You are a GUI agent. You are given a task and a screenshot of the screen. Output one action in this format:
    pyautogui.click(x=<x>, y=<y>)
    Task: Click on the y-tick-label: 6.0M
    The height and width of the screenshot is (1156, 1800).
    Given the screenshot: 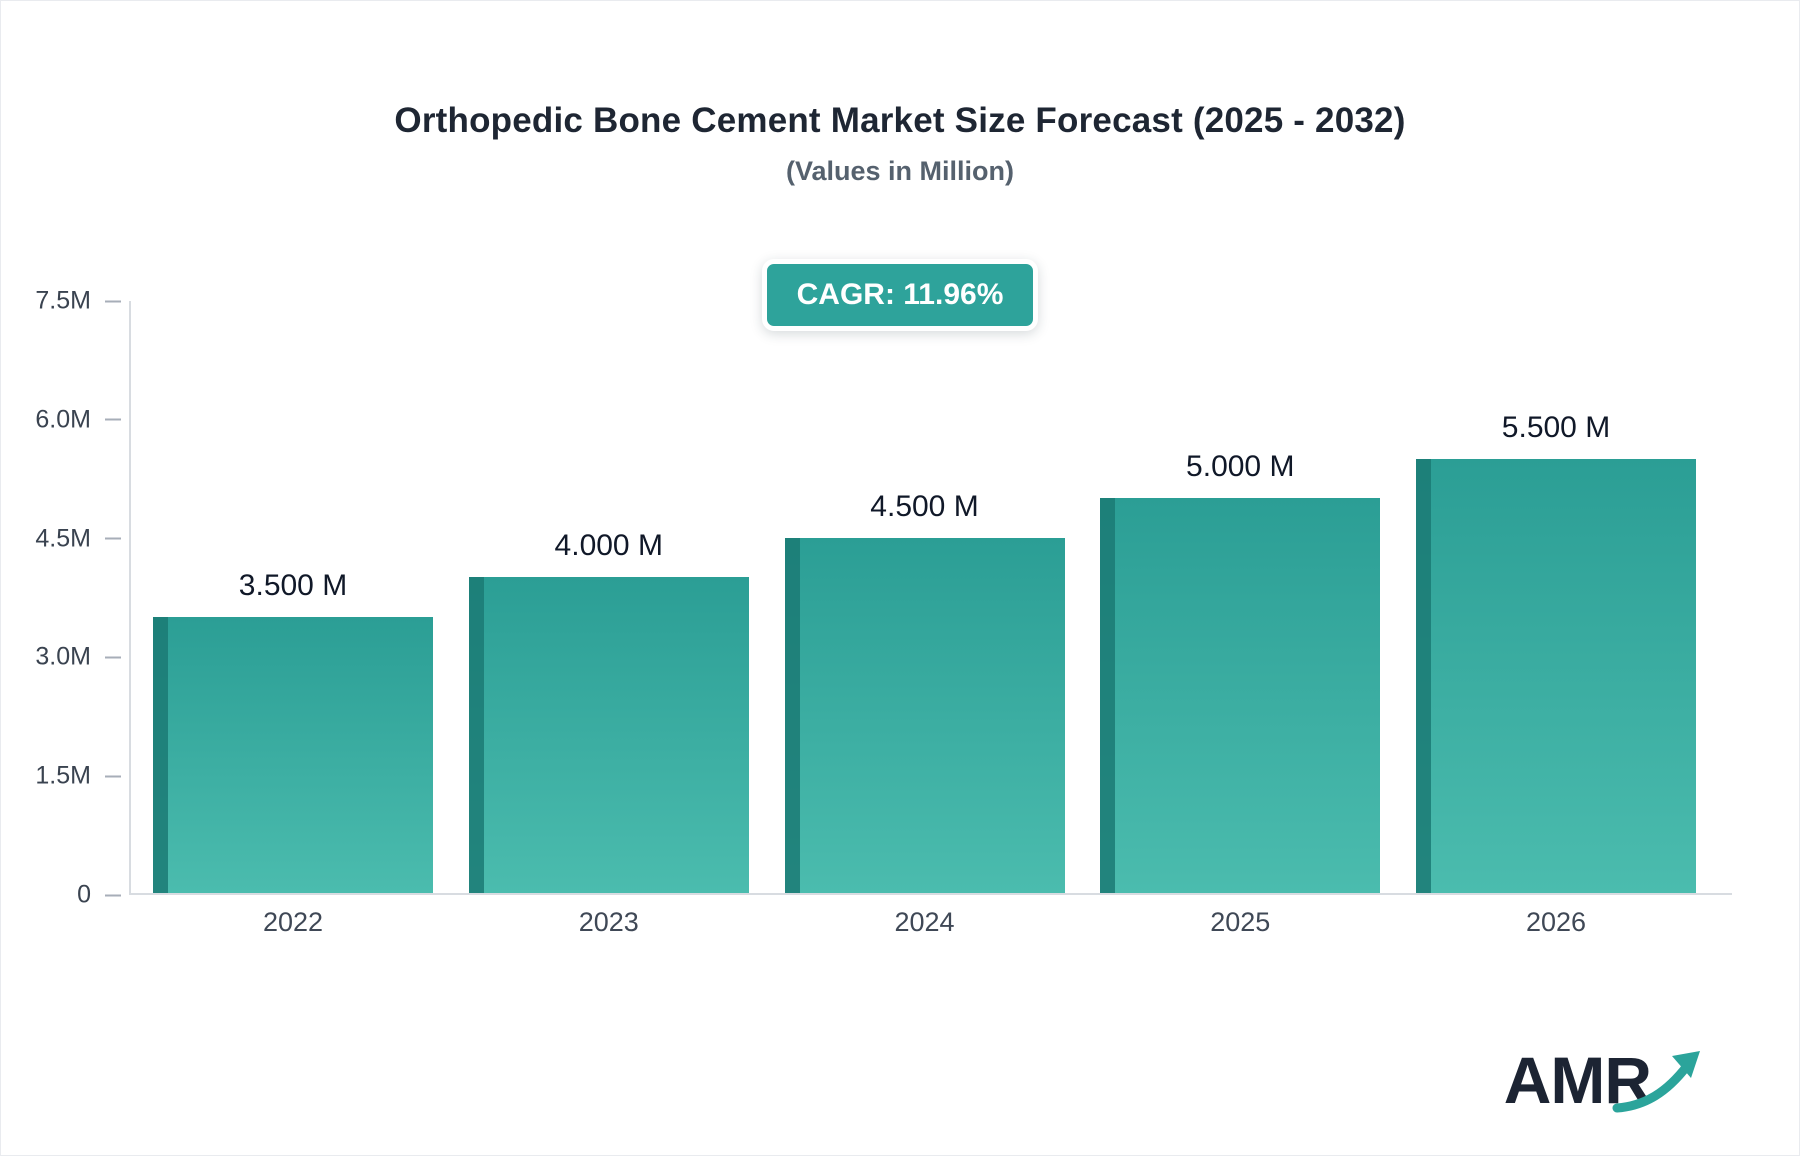 What is the action you would take?
    pyautogui.click(x=63, y=419)
    